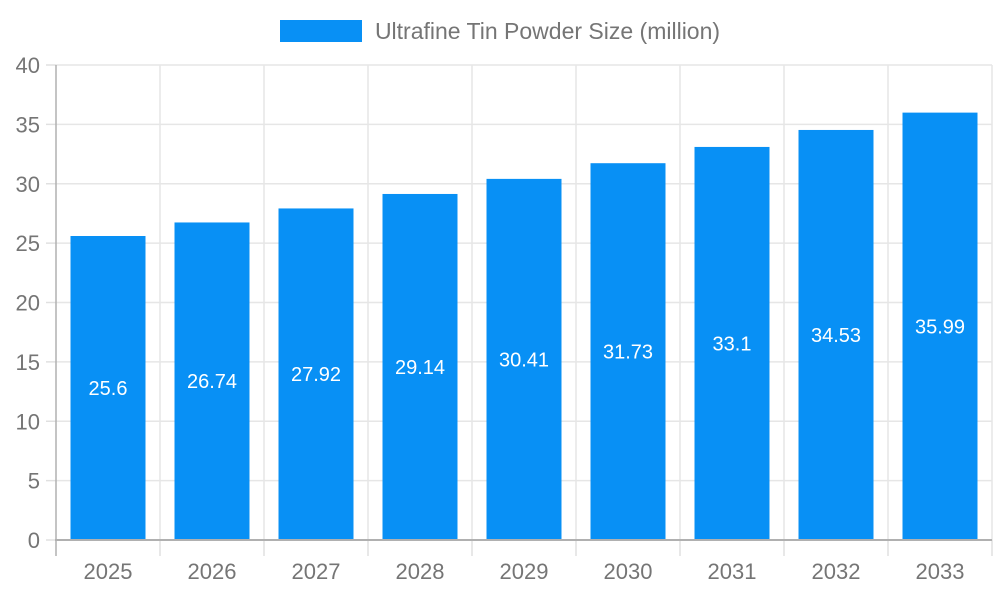 Image resolution: width=1000 pixels, height=600 pixels. What do you see at coordinates (316, 571) in the screenshot?
I see `x-axis-label: 2027` at bounding box center [316, 571].